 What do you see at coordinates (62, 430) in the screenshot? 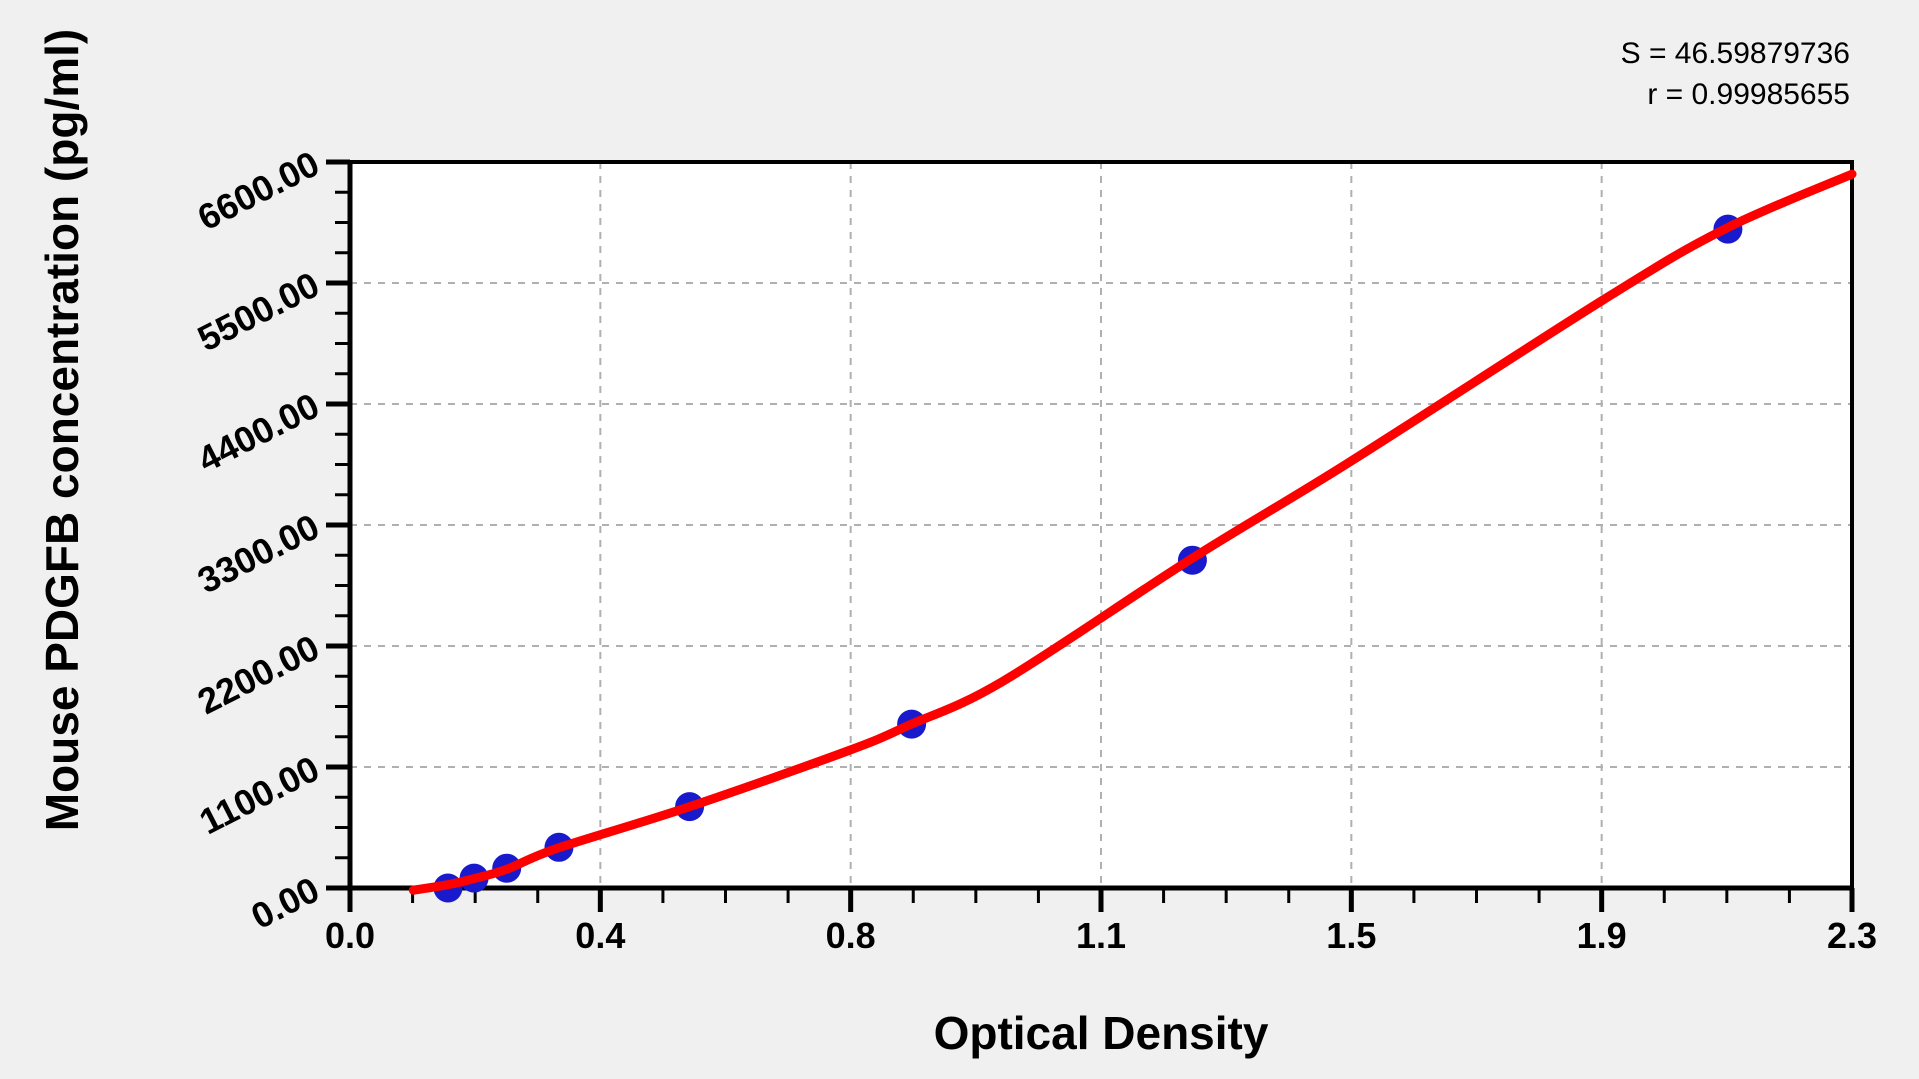
I see `y-axis-title: Mouse PDGFB concentration (pg/ml)` at bounding box center [62, 430].